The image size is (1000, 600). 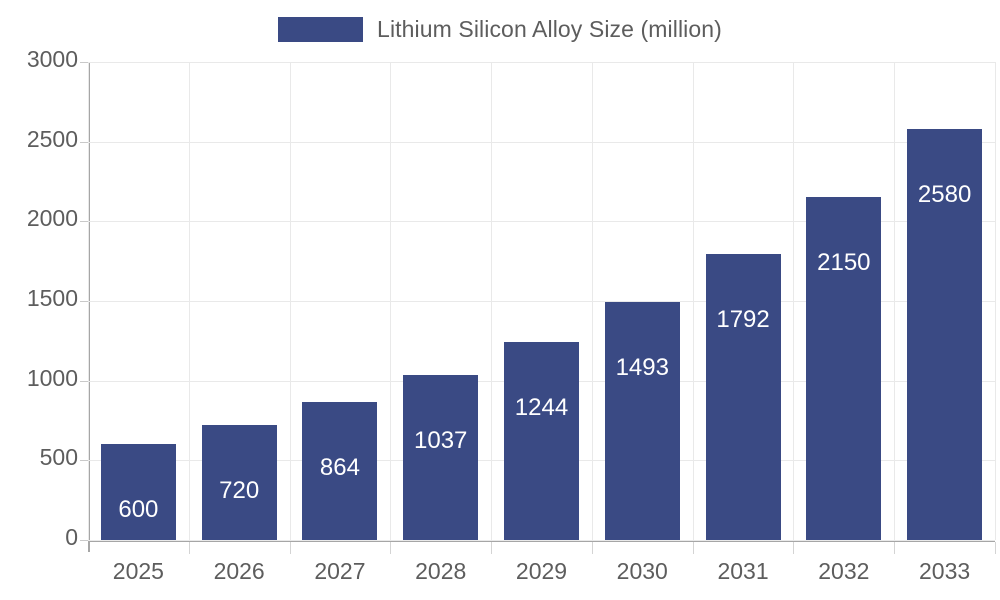 What do you see at coordinates (52, 377) in the screenshot?
I see `y-tick-label: 1000` at bounding box center [52, 377].